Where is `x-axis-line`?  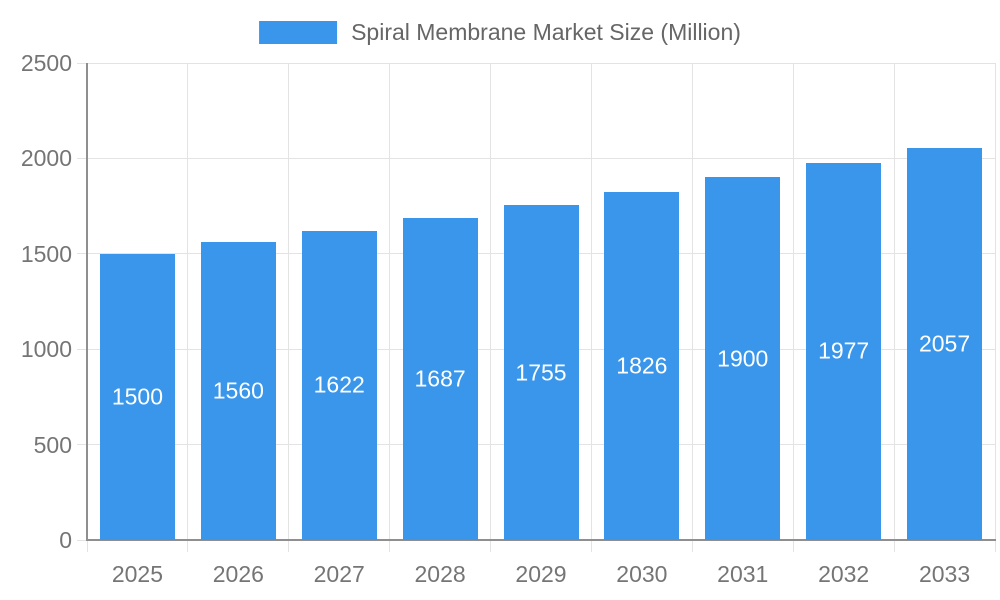 x-axis-line is located at coordinates (541, 540).